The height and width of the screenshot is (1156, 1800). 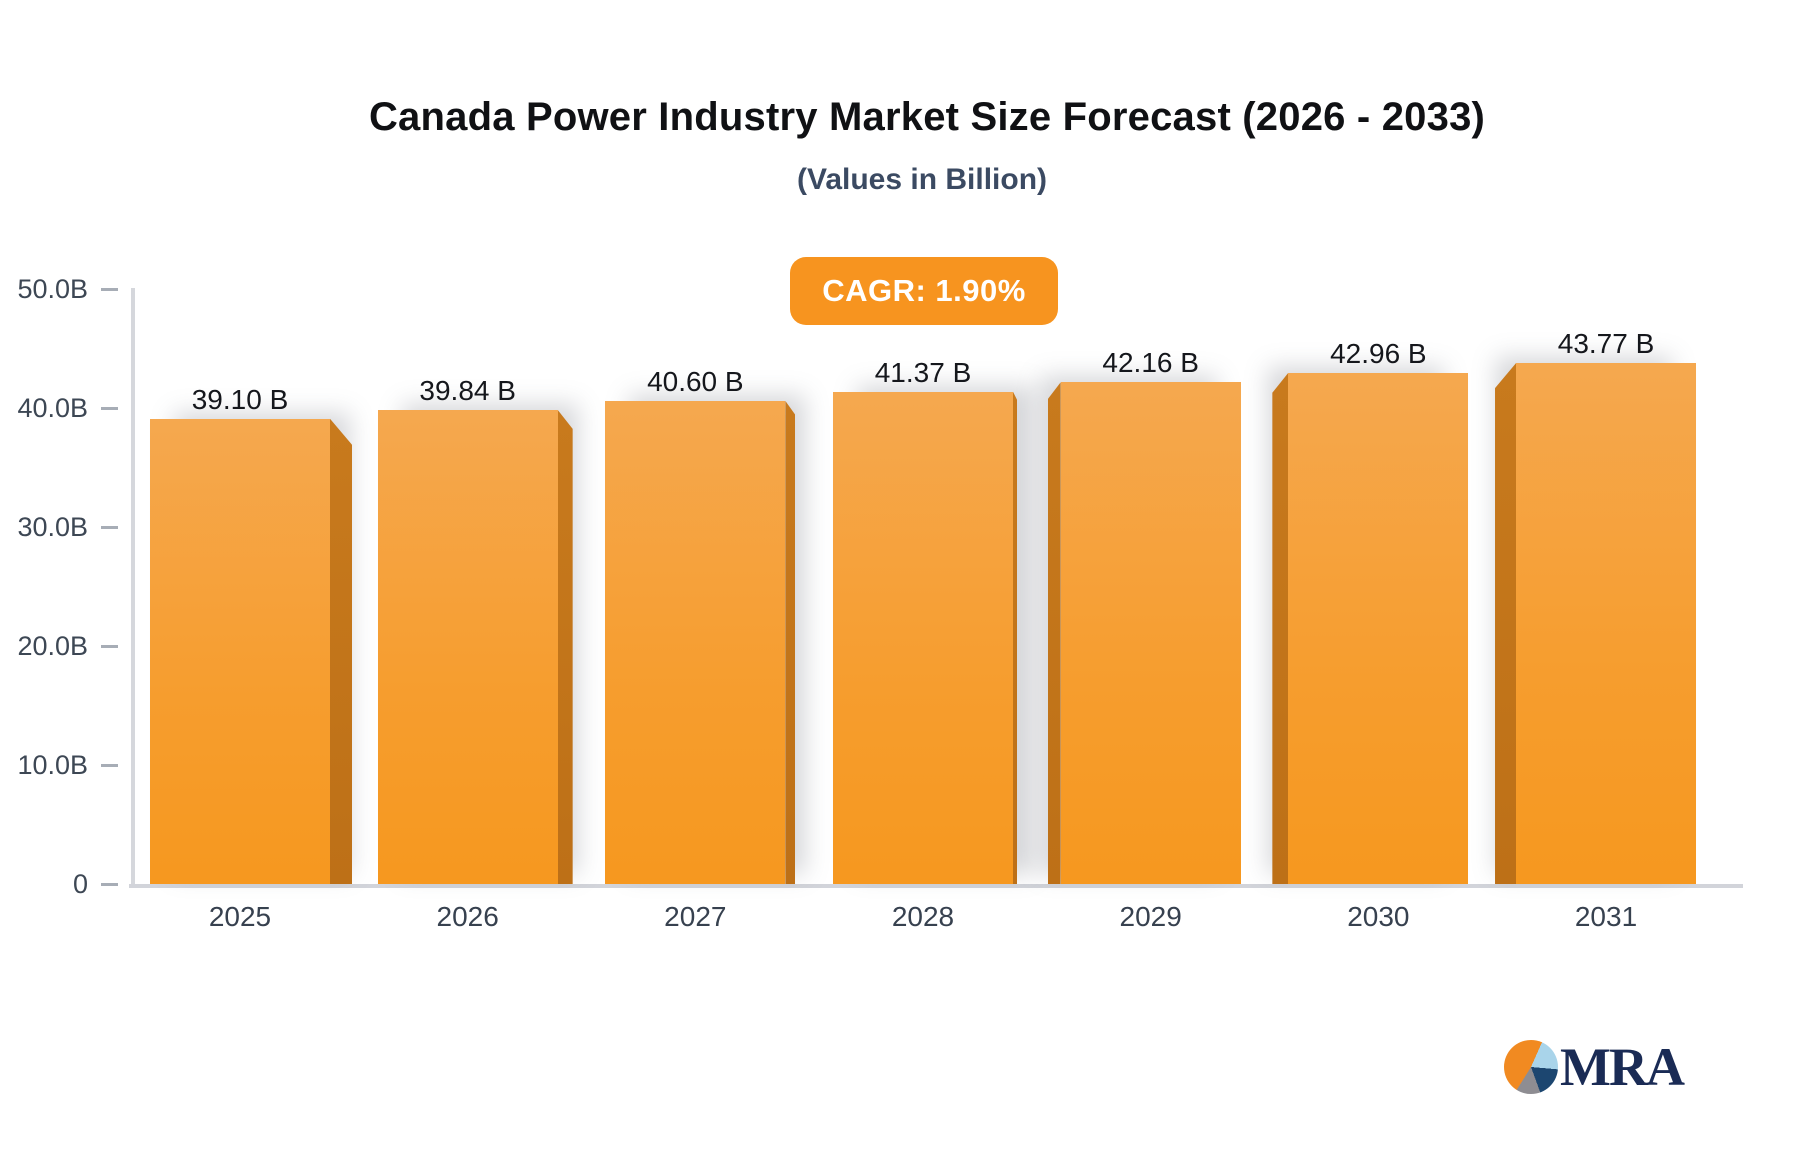 What do you see at coordinates (52, 646) in the screenshot?
I see `y-axis-tick-label: 20.0B` at bounding box center [52, 646].